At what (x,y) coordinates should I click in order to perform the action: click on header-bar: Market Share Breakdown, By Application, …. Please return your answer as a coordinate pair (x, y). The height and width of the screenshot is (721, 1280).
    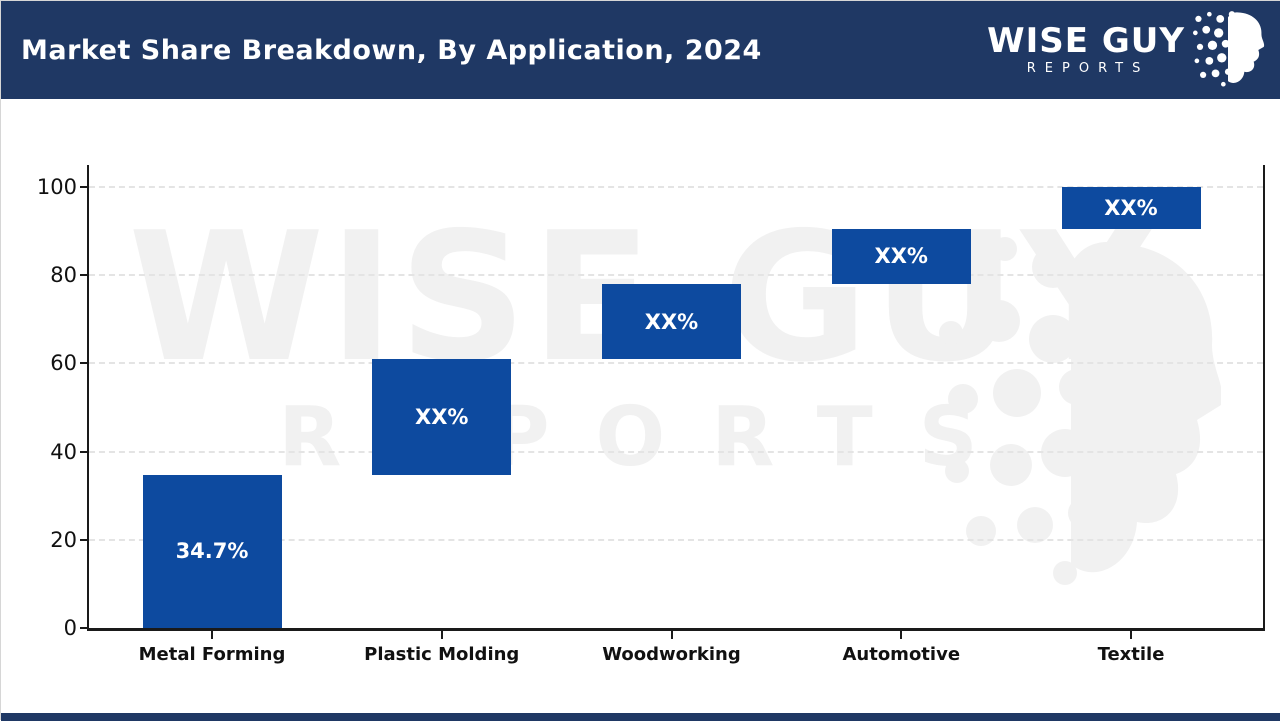
    Looking at the image, I should click on (640, 50).